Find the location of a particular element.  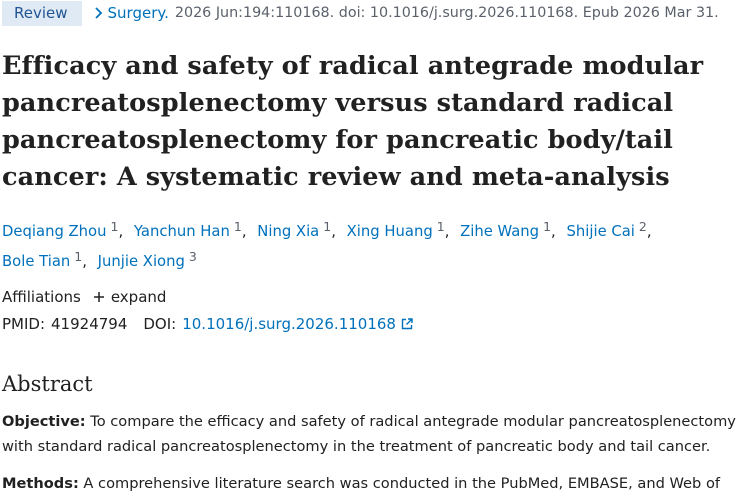

affiliation-number: 3 is located at coordinates (192, 256).